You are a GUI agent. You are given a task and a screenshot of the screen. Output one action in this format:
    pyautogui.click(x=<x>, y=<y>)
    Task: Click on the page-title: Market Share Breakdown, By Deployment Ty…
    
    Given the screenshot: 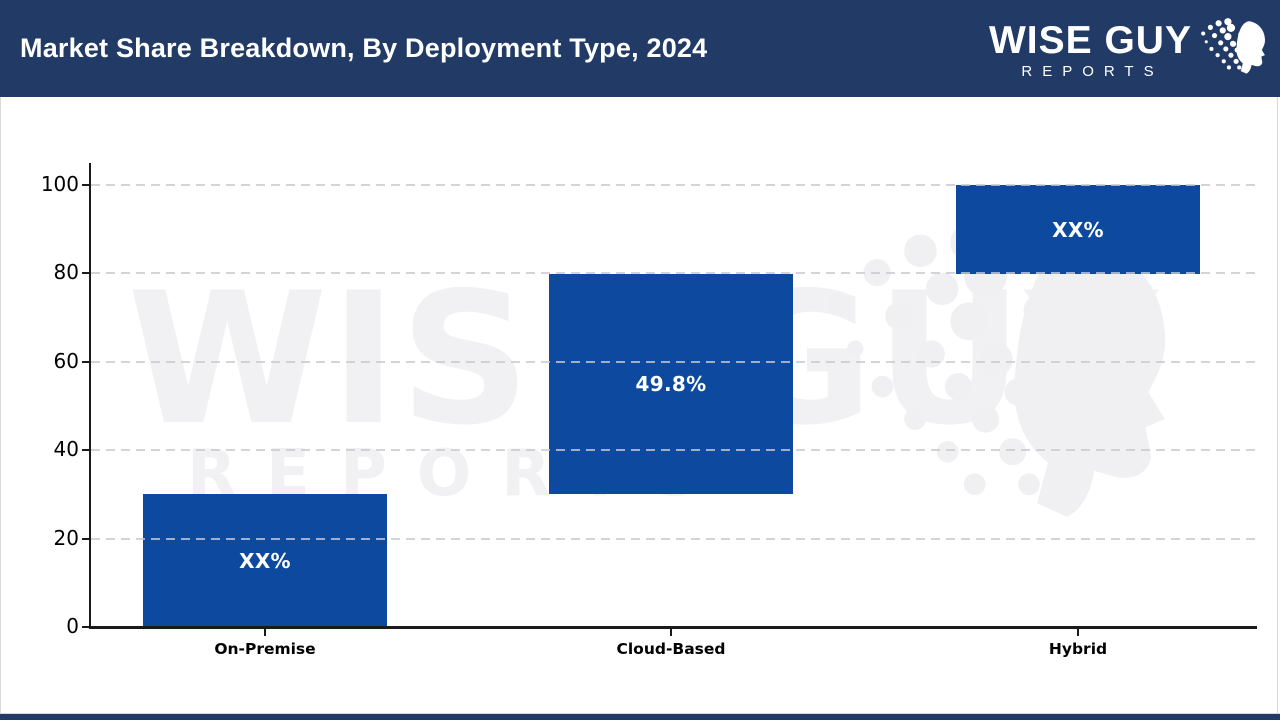 What is the action you would take?
    pyautogui.click(x=364, y=48)
    